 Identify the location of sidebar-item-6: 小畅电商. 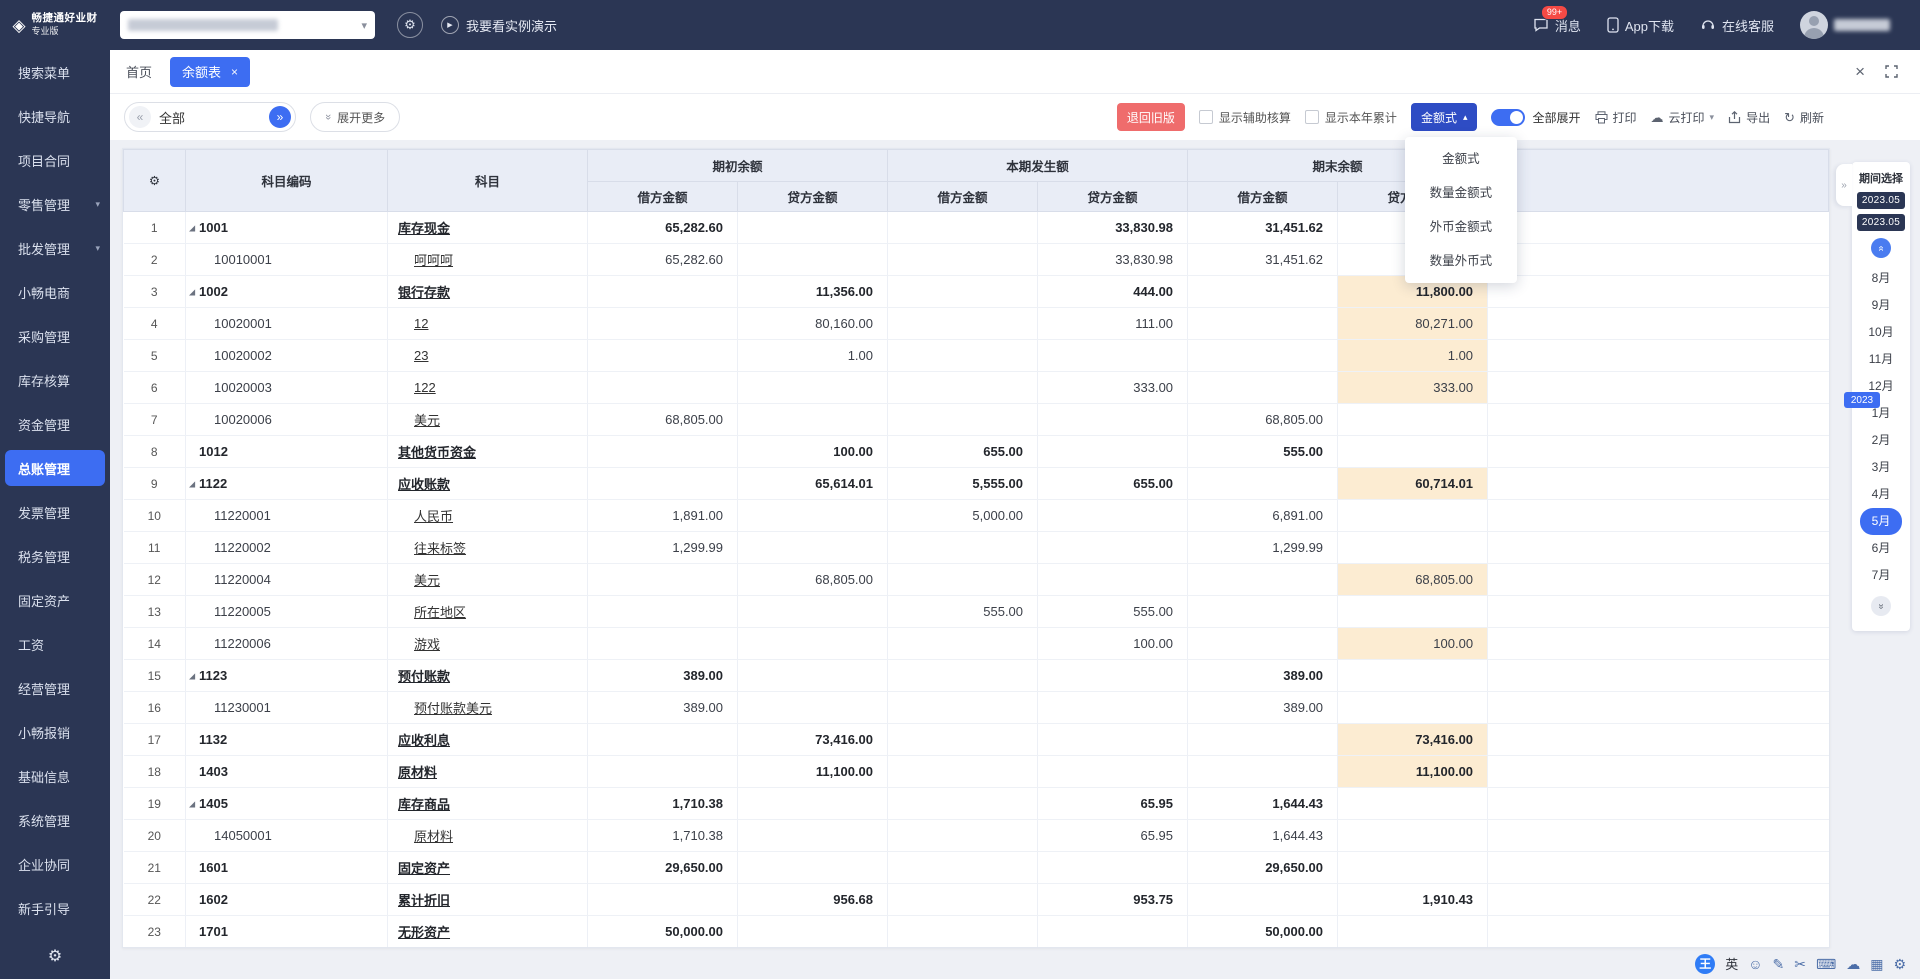
(55, 292).